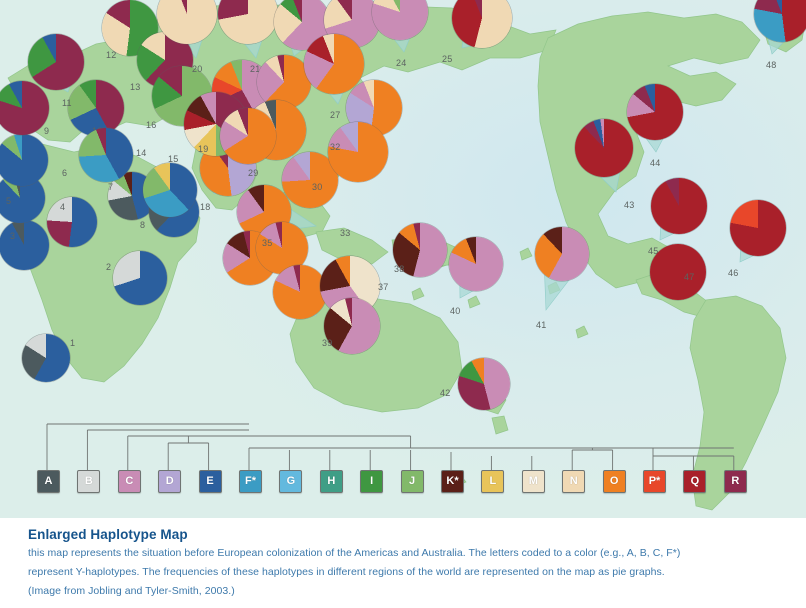 The image size is (806, 608). I want to click on pie-label-21: 21, so click(255, 69).